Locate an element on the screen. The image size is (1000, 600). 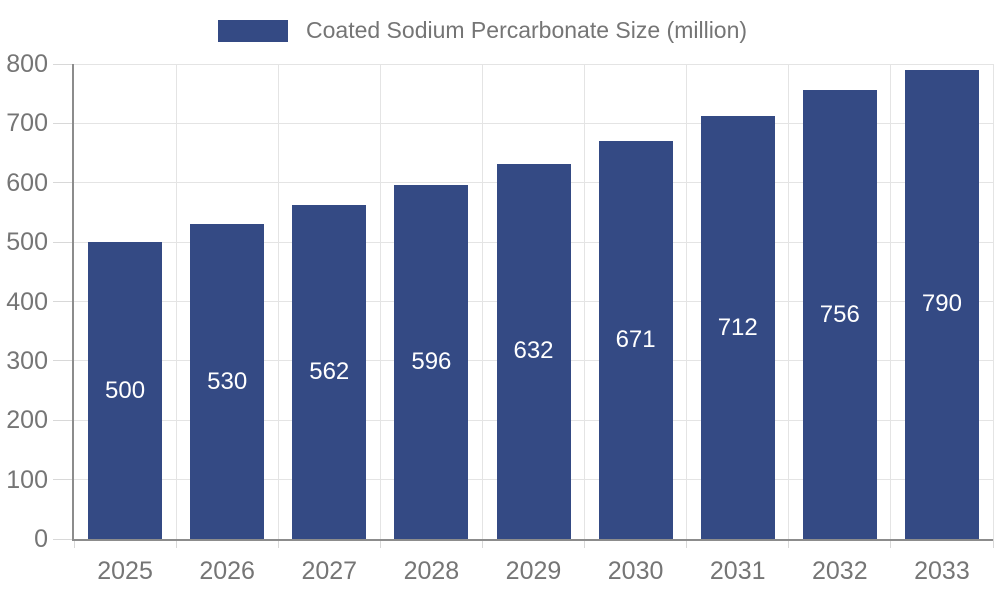
bar-value-label: 712 is located at coordinates (737, 327).